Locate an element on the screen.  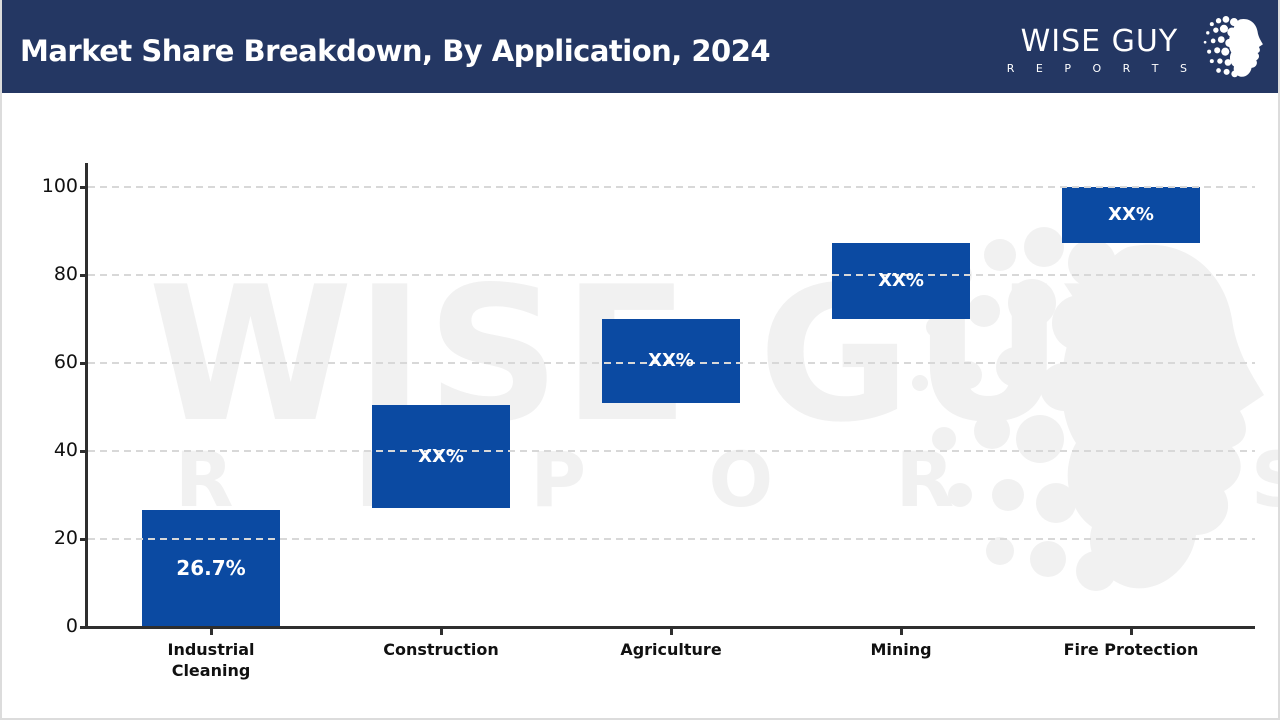
y-axis-line is located at coordinates (86, 396).